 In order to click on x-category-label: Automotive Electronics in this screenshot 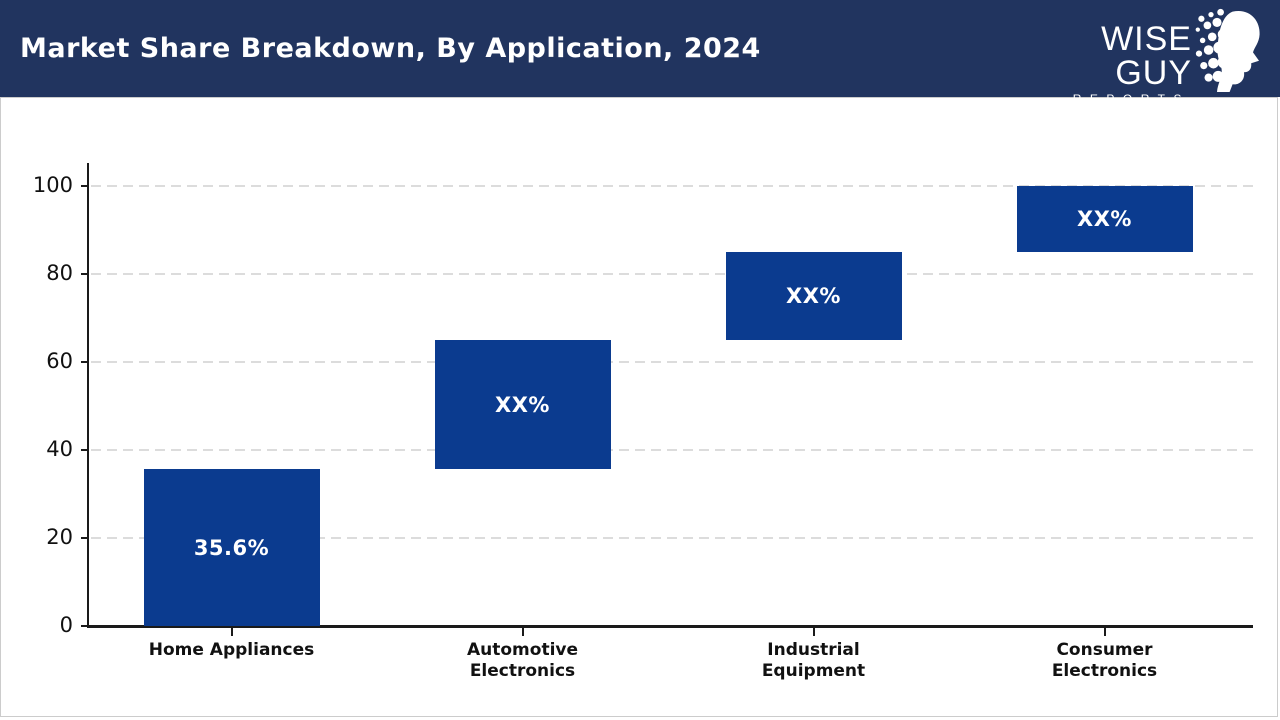, I will do `click(523, 661)`.